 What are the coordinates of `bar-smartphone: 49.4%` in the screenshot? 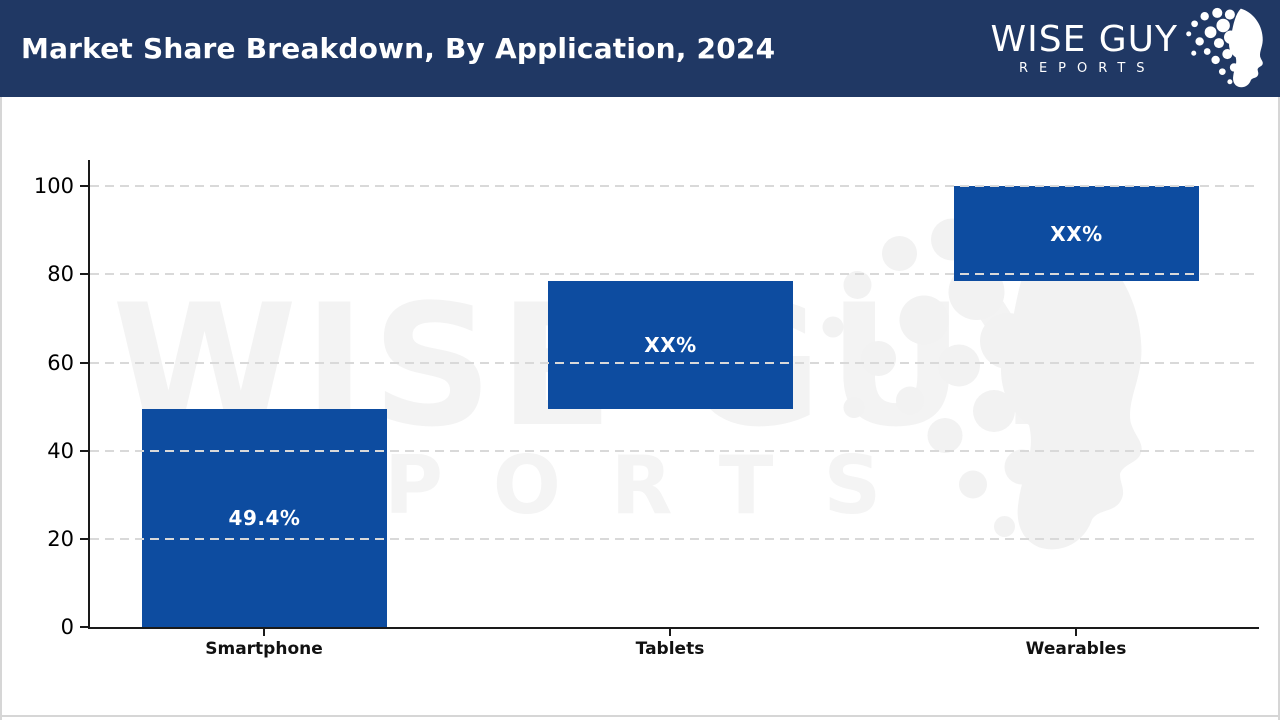 It's located at (264, 518).